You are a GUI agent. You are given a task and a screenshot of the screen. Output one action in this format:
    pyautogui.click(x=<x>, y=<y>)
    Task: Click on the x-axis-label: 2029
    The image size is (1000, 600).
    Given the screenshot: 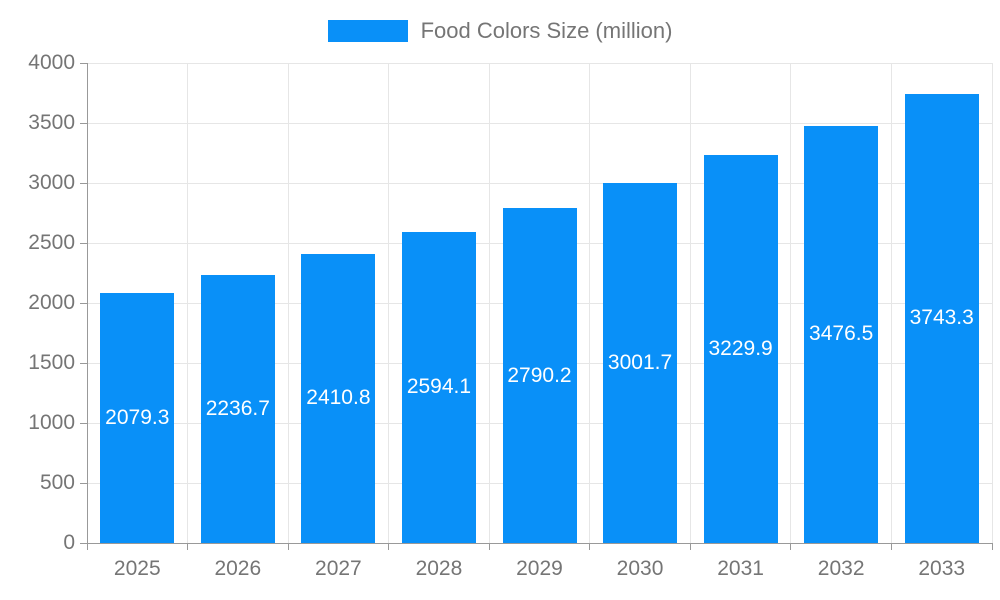 What is the action you would take?
    pyautogui.click(x=539, y=568)
    